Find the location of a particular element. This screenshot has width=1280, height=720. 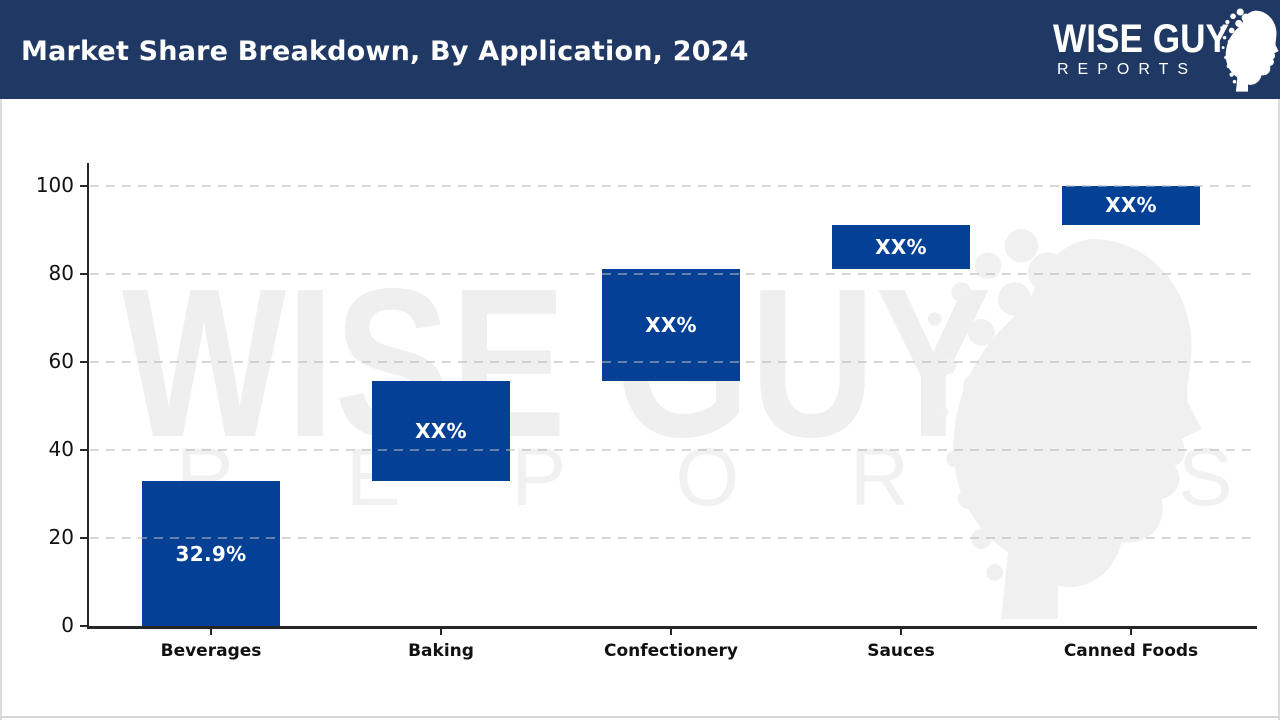

x-axis-label: Confectionery is located at coordinates (671, 651).